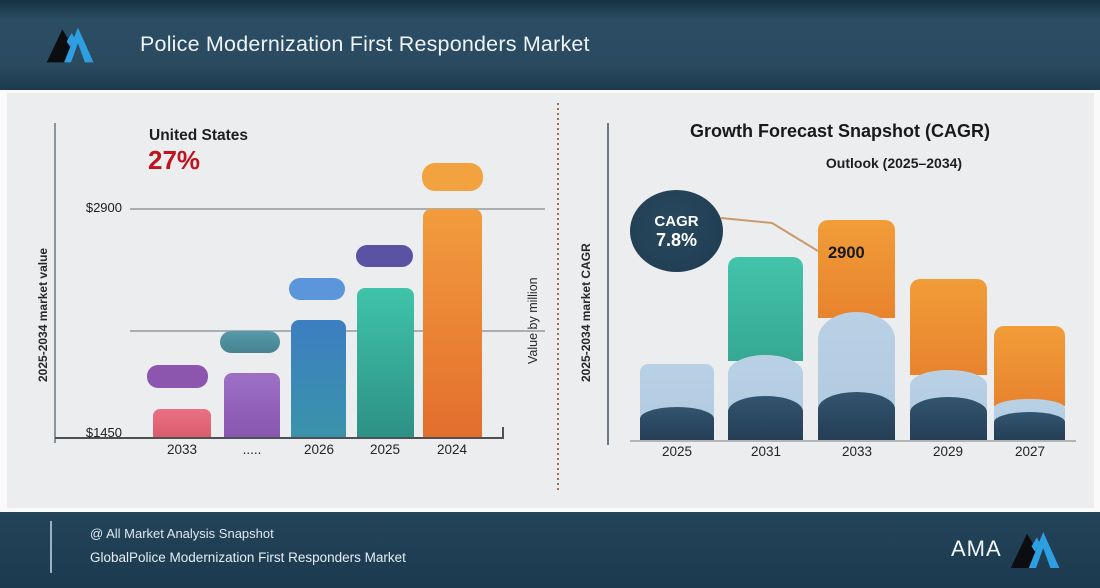 This screenshot has height=588, width=1100. What do you see at coordinates (765, 309) in the screenshot?
I see `right-bar-2031-teal` at bounding box center [765, 309].